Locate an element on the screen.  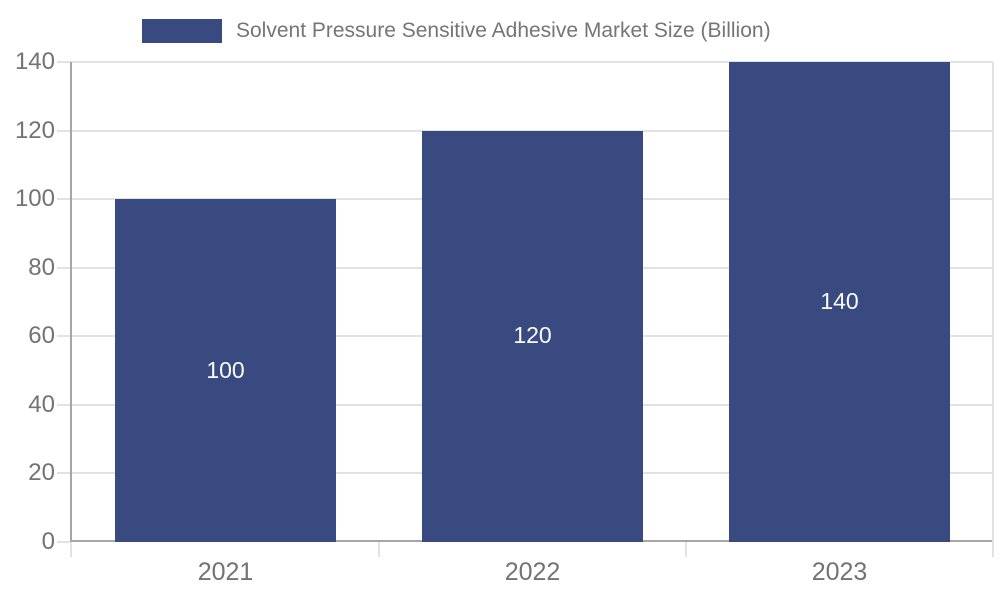
y-axis-tick-label: 20 is located at coordinates (41, 473).